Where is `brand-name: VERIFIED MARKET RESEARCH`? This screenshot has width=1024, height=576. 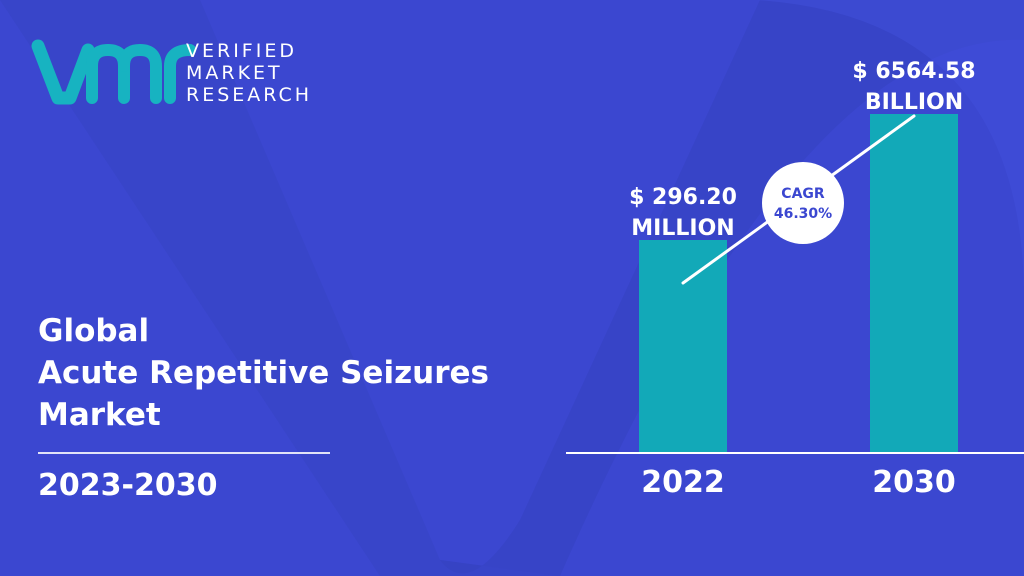
brand-name: VERIFIED MARKET RESEARCH is located at coordinates (249, 73).